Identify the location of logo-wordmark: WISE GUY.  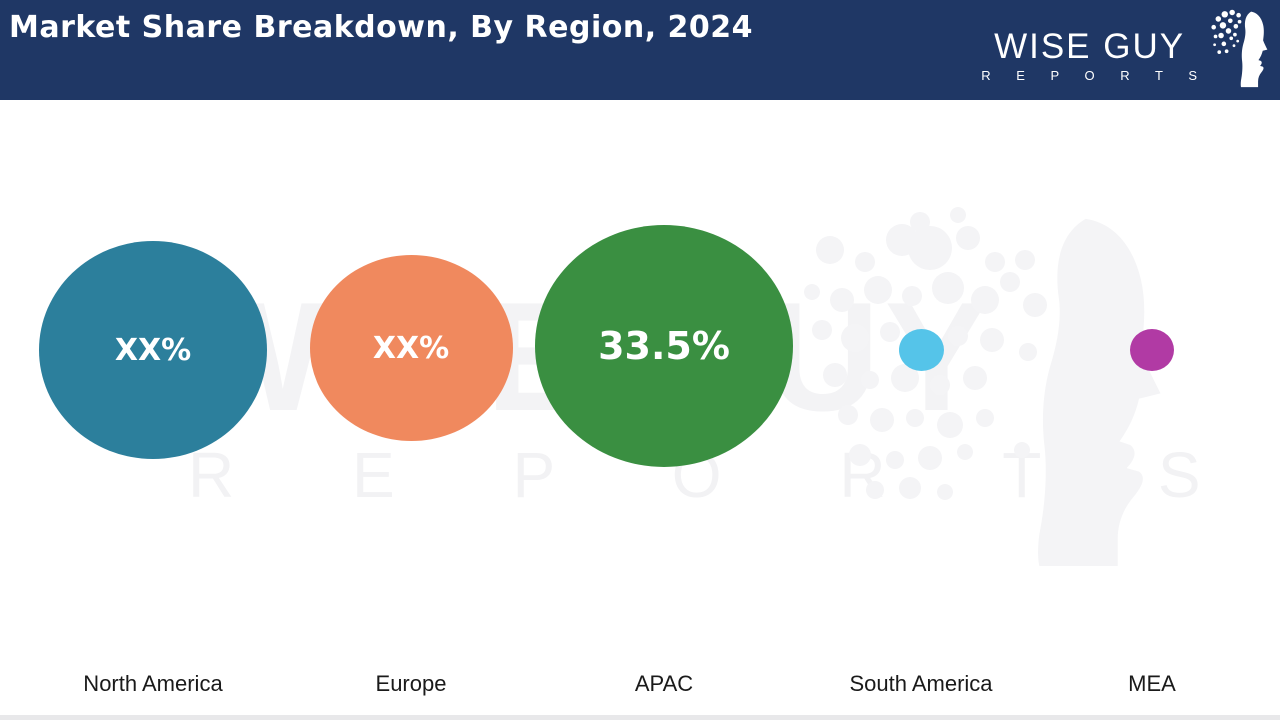
(1090, 46).